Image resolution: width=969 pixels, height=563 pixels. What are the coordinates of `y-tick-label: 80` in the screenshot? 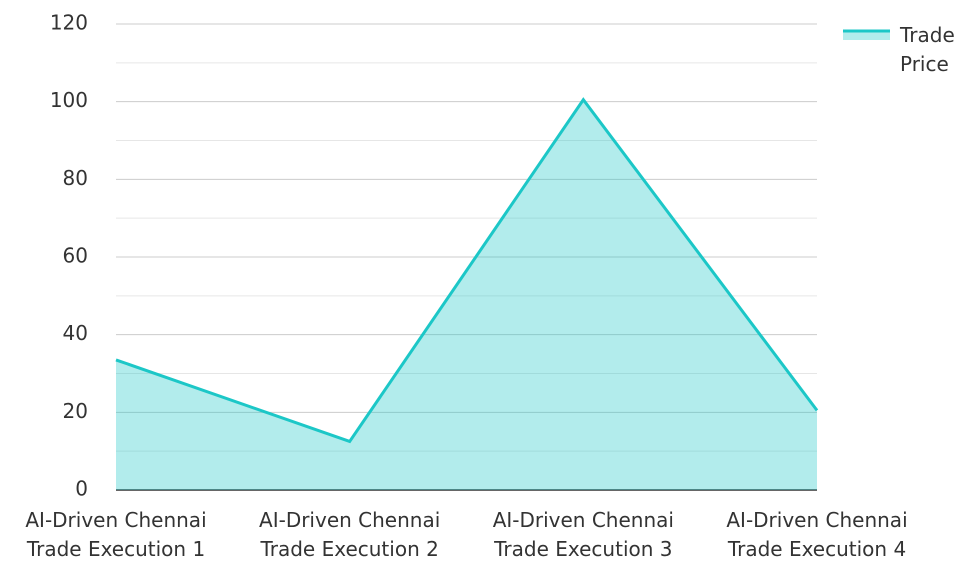 It's located at (75, 178).